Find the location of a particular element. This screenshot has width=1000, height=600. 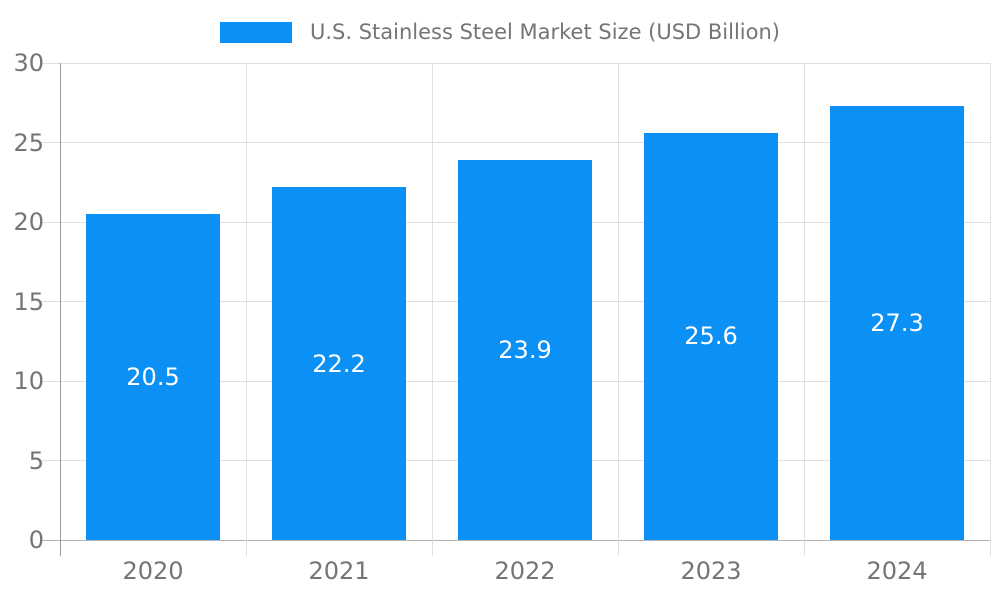

y-tick-label: 0 is located at coordinates (36, 540).